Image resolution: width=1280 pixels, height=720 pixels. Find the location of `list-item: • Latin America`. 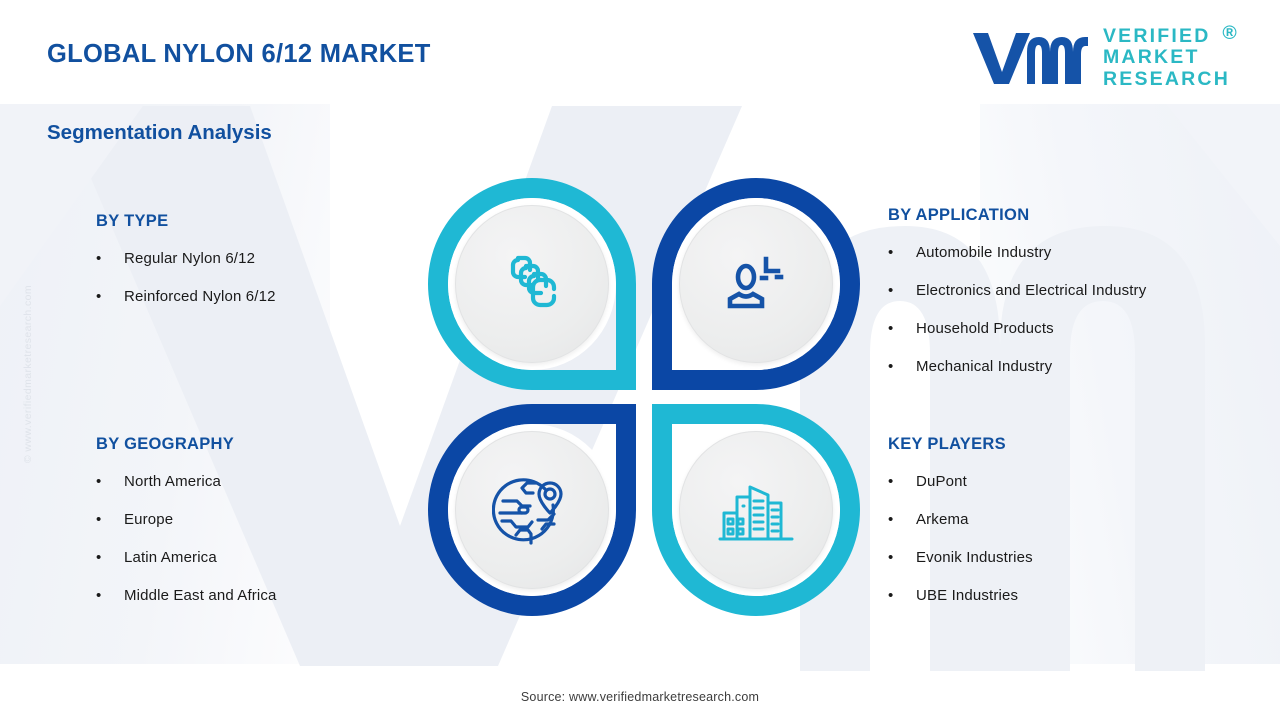

list-item: • Latin America is located at coordinates (261, 557).